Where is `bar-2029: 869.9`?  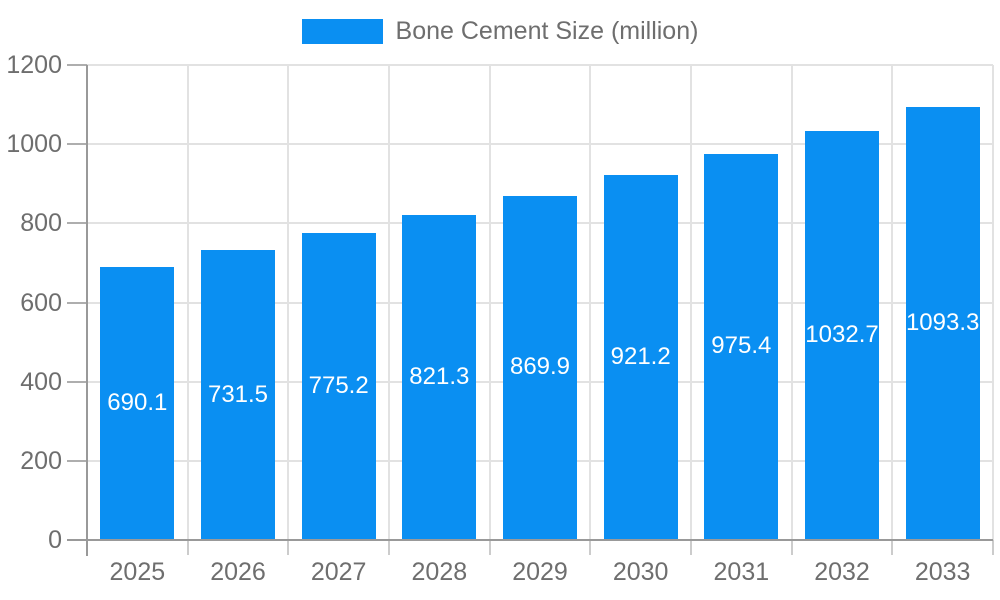
bar-2029: 869.9 is located at coordinates (540, 367).